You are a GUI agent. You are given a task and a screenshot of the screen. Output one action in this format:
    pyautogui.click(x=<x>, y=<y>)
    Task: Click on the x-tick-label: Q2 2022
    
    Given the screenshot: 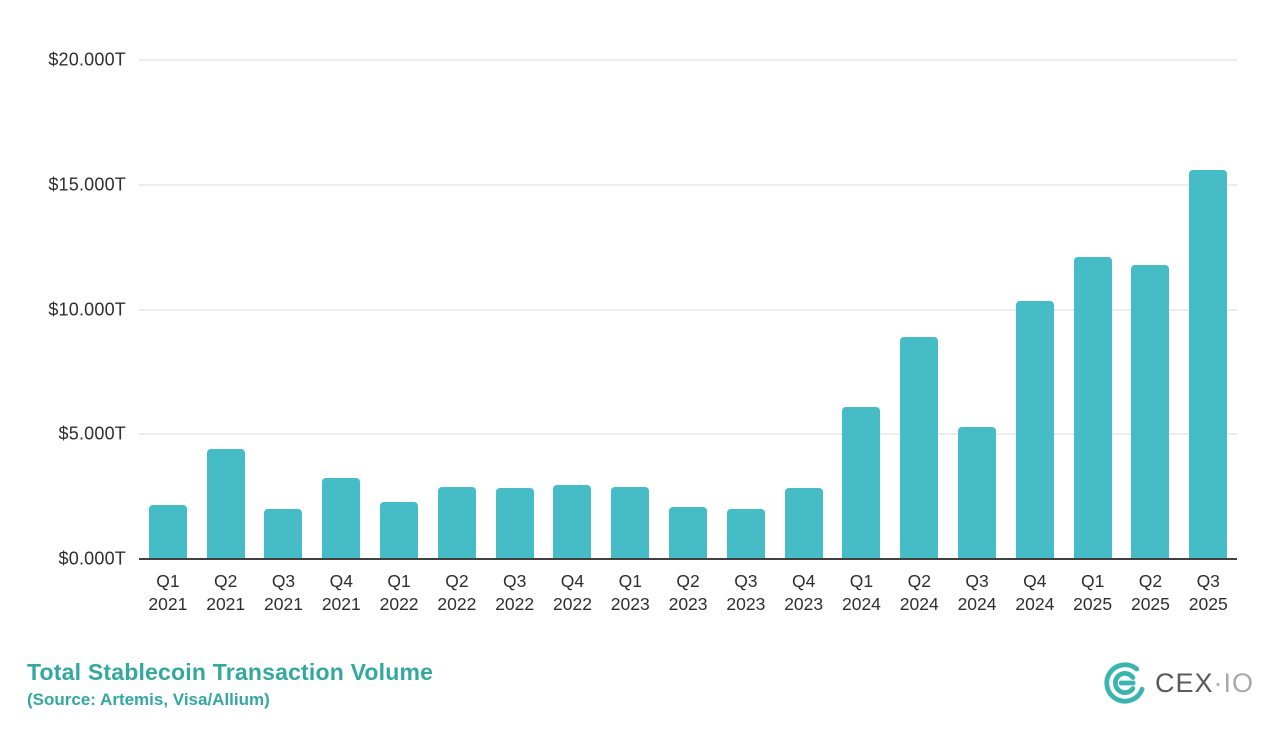 What is the action you would take?
    pyautogui.click(x=457, y=593)
    